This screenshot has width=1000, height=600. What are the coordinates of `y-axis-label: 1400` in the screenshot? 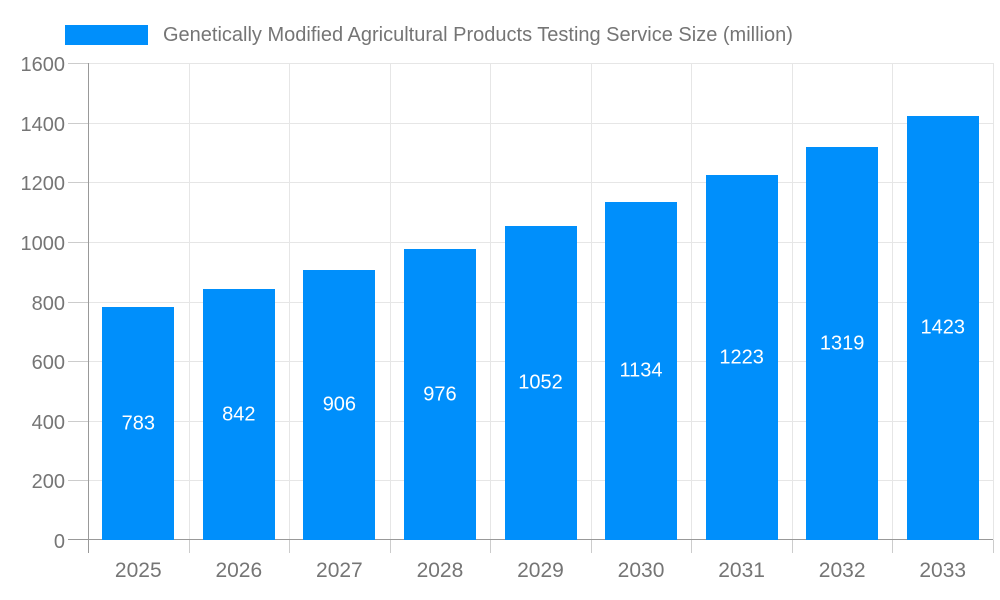 It's located at (43, 125).